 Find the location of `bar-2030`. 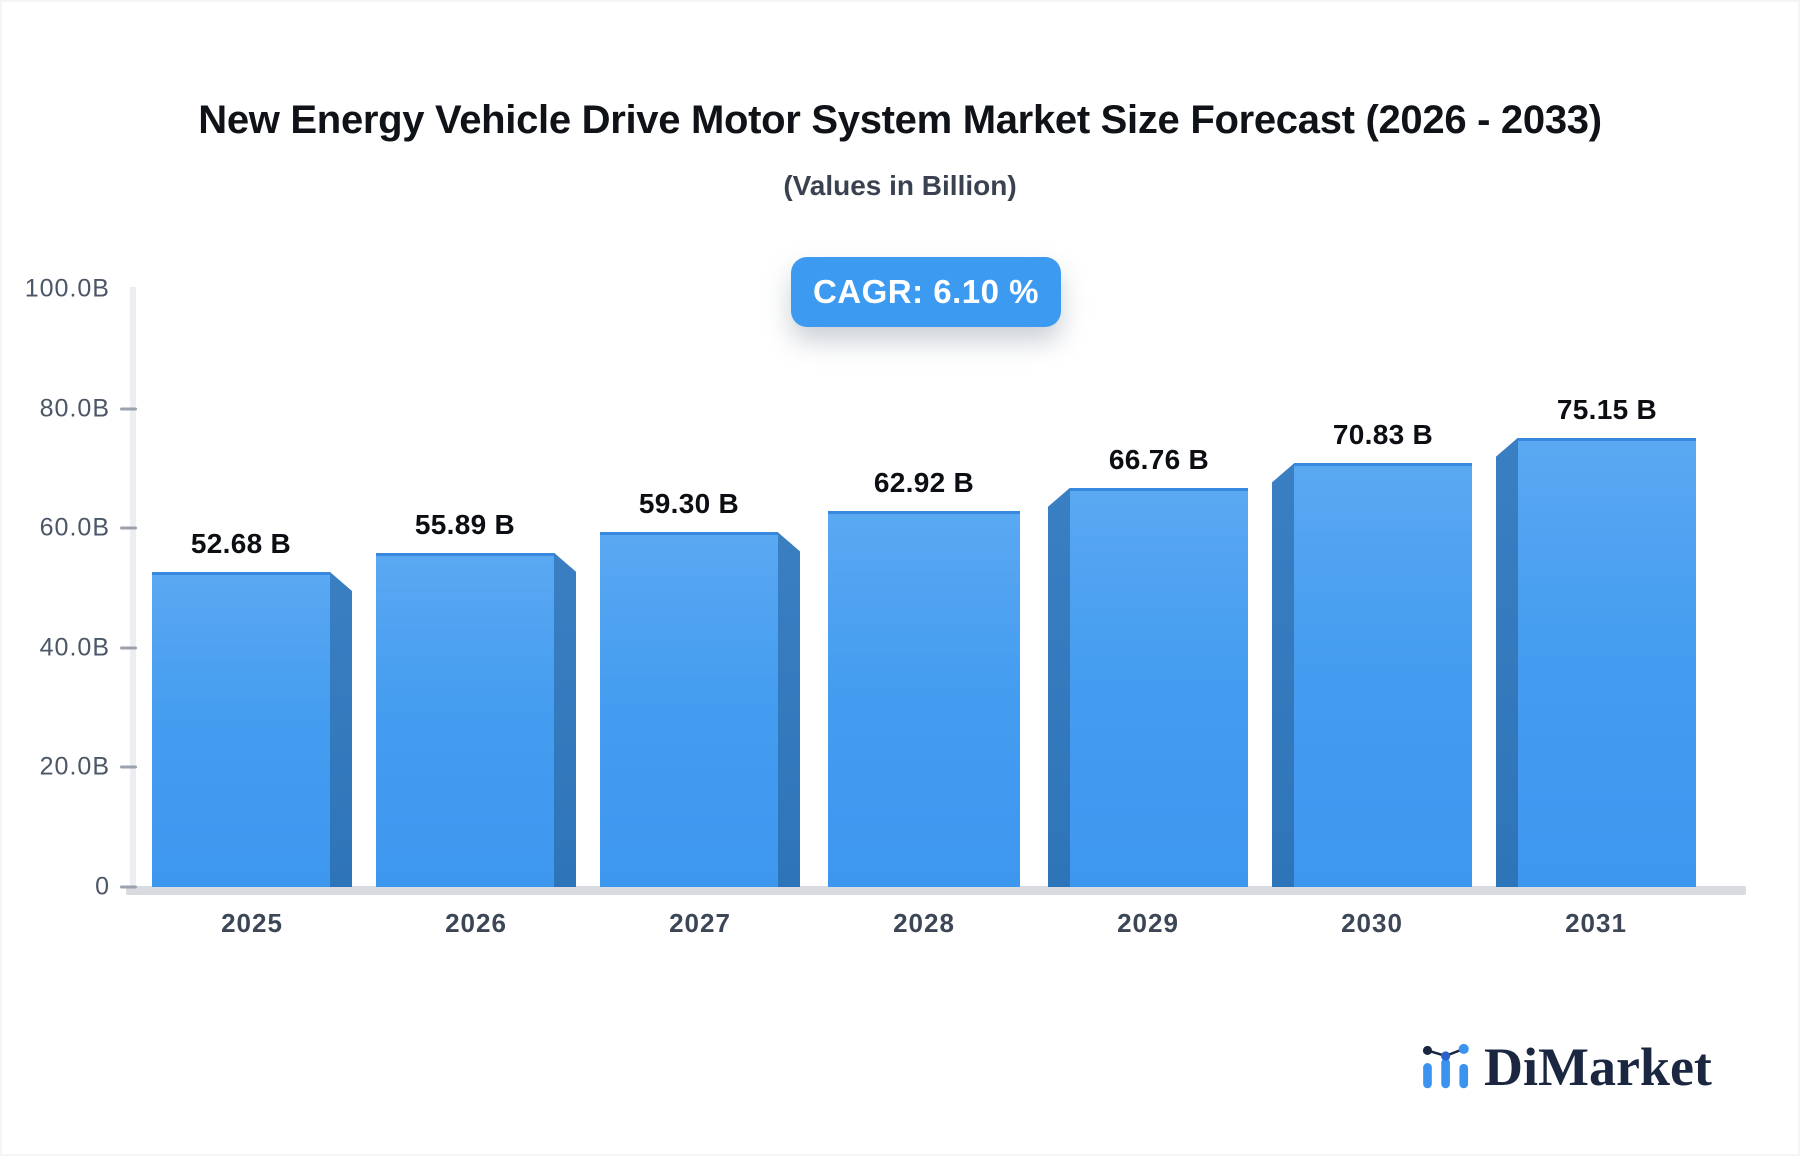

bar-2030 is located at coordinates (1383, 675).